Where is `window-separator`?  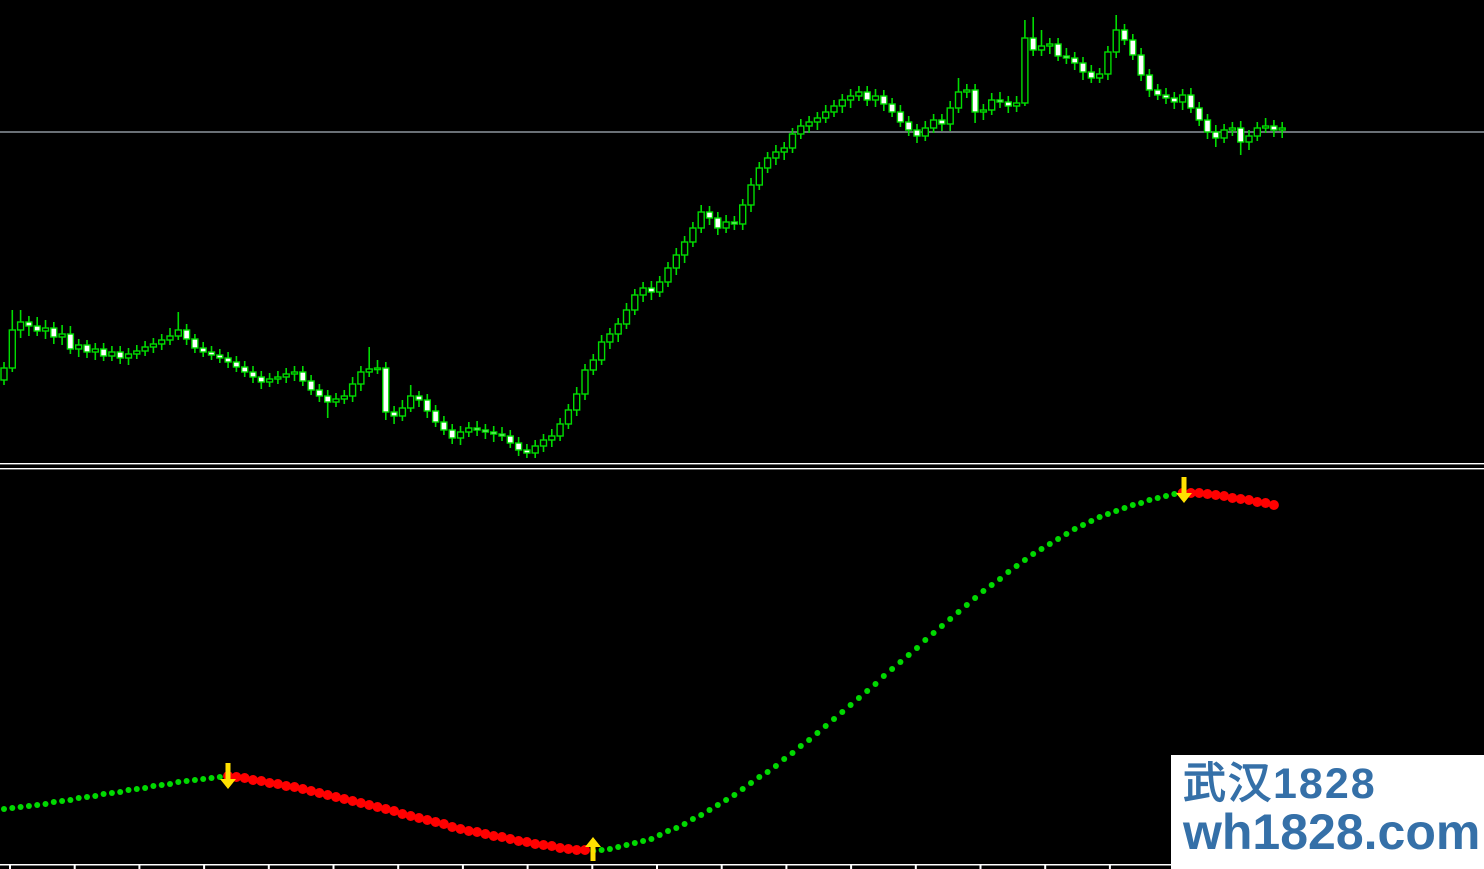 window-separator is located at coordinates (742, 466).